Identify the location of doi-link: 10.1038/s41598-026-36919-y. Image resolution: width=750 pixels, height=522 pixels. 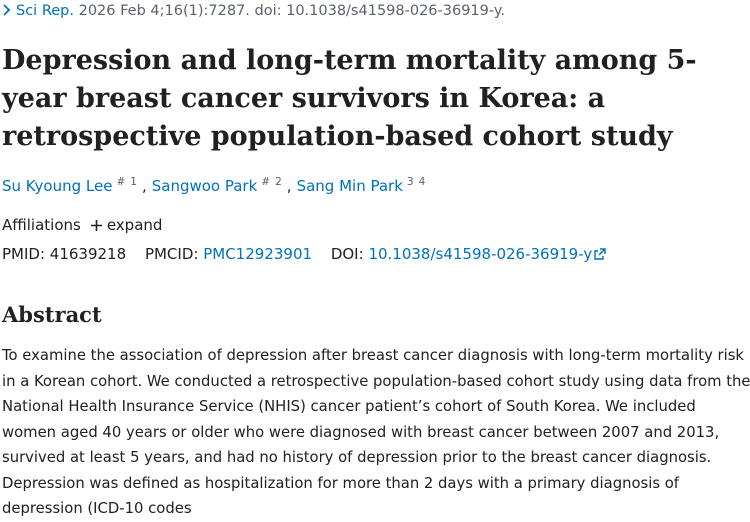
(487, 254).